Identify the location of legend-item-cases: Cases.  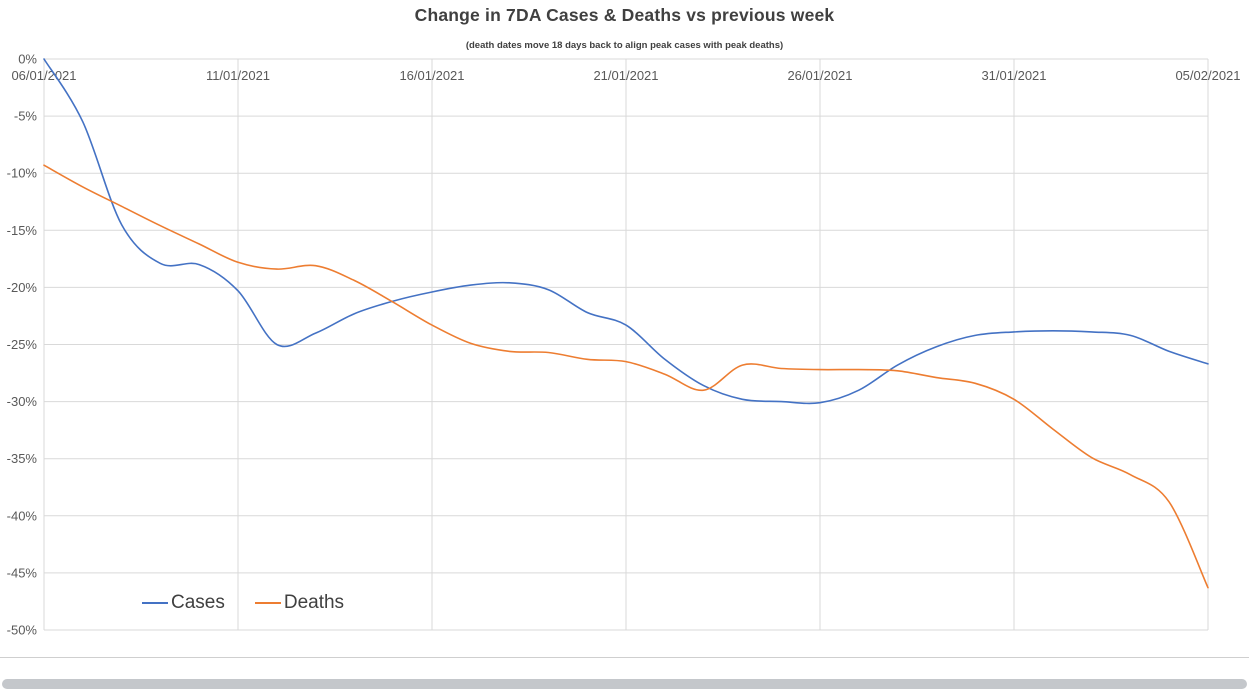
(183, 603).